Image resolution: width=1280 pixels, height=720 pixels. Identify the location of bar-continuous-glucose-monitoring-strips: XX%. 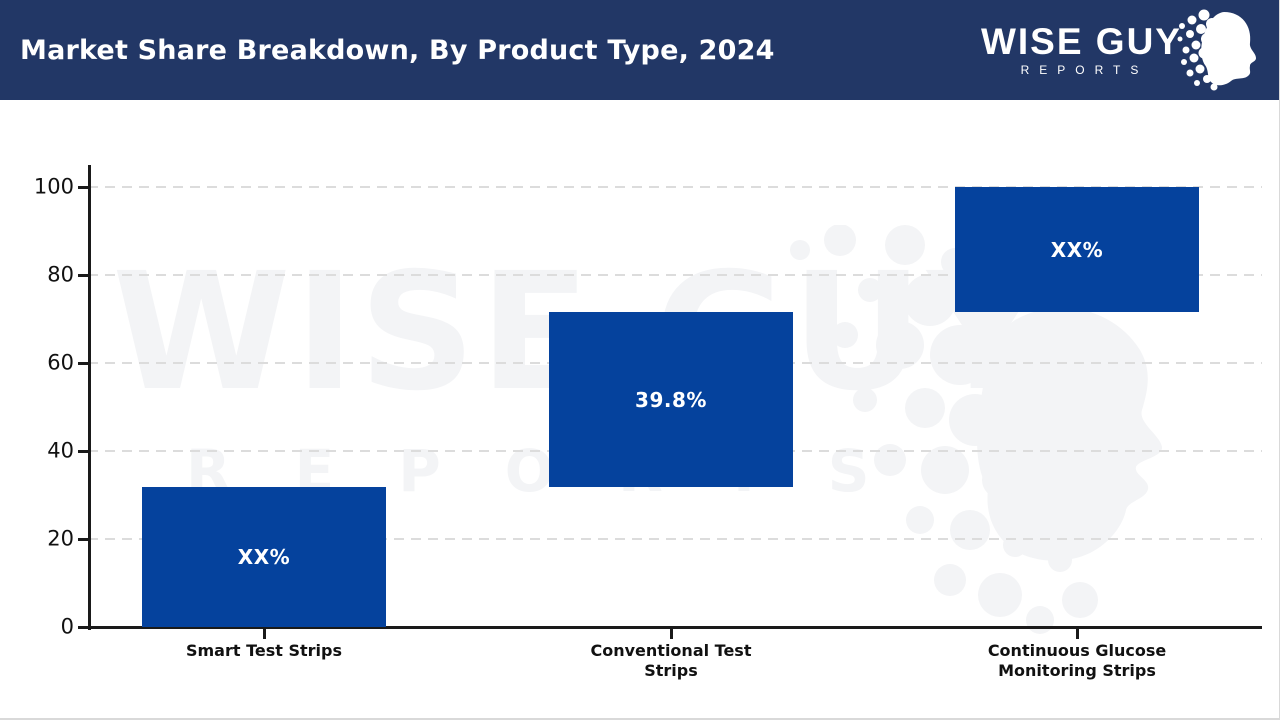
(1077, 250).